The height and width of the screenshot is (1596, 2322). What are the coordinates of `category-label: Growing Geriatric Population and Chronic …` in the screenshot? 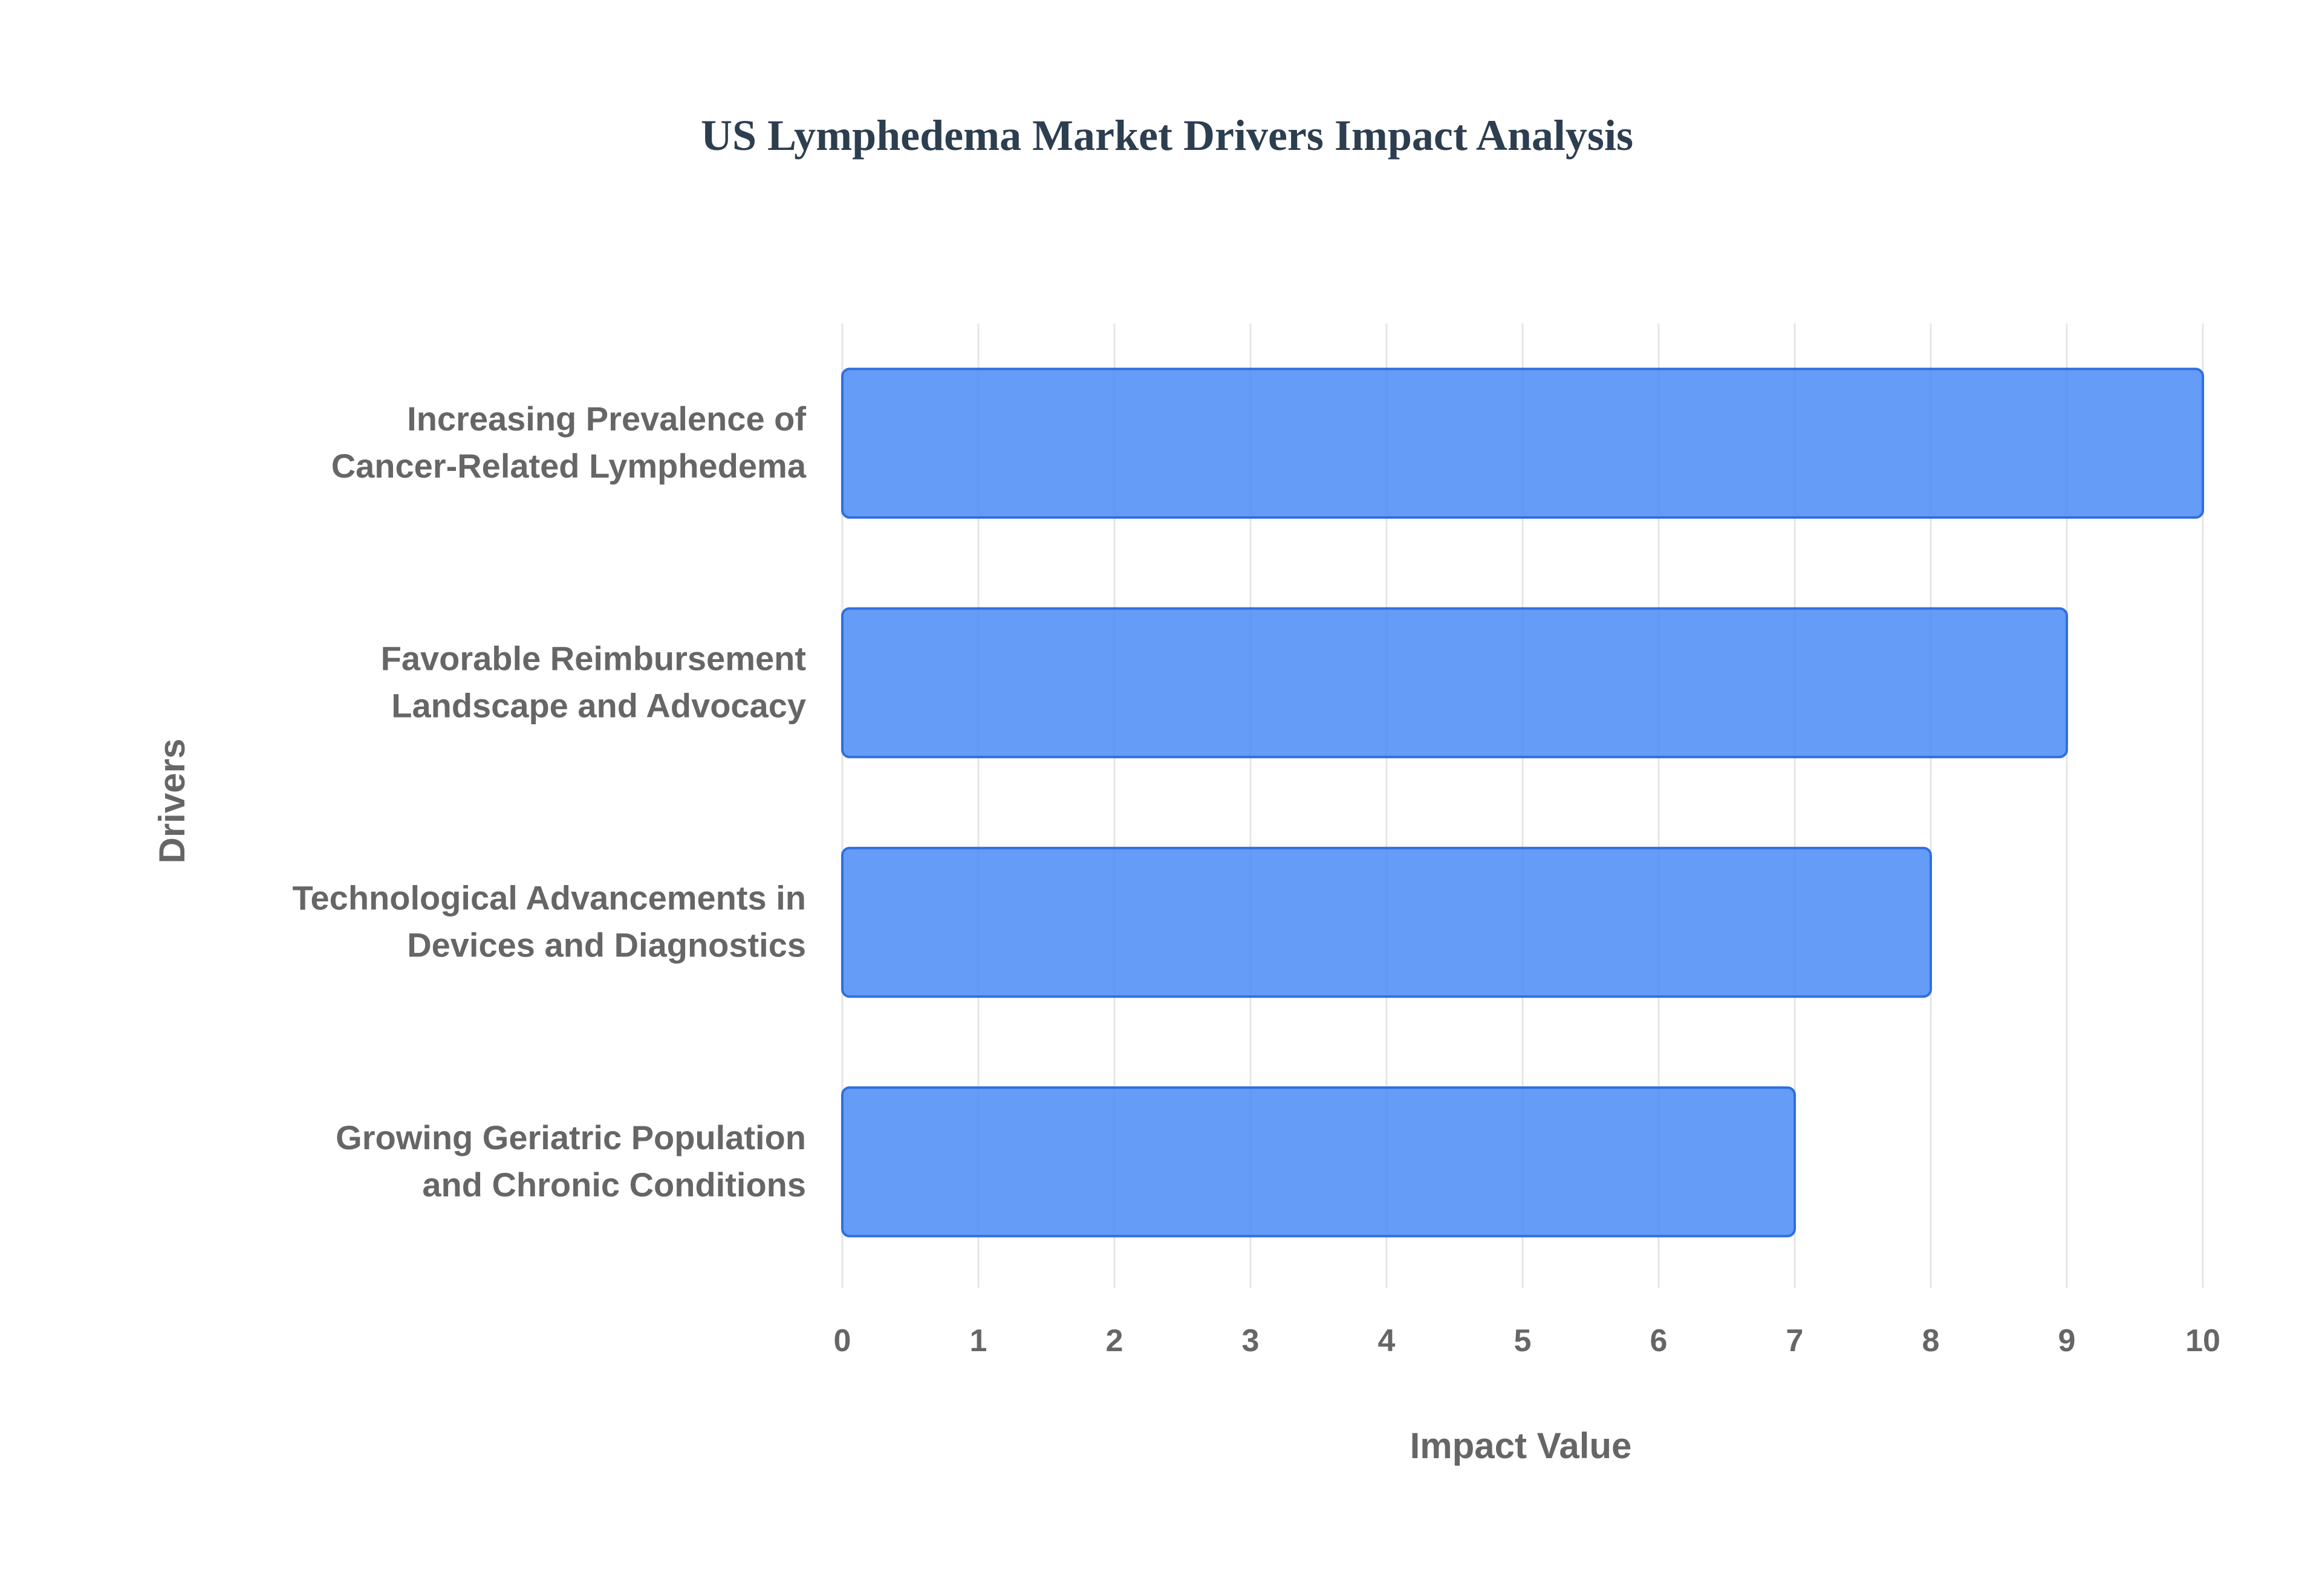 It's located at (571, 1161).